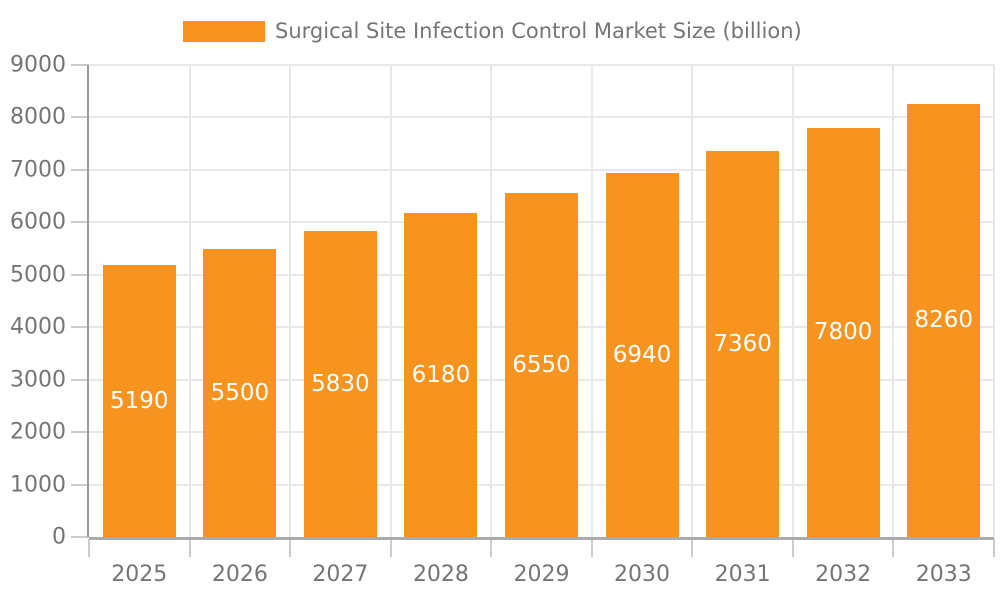 Image resolution: width=1000 pixels, height=600 pixels. I want to click on y-axis-tick-label: 1000, so click(38, 485).